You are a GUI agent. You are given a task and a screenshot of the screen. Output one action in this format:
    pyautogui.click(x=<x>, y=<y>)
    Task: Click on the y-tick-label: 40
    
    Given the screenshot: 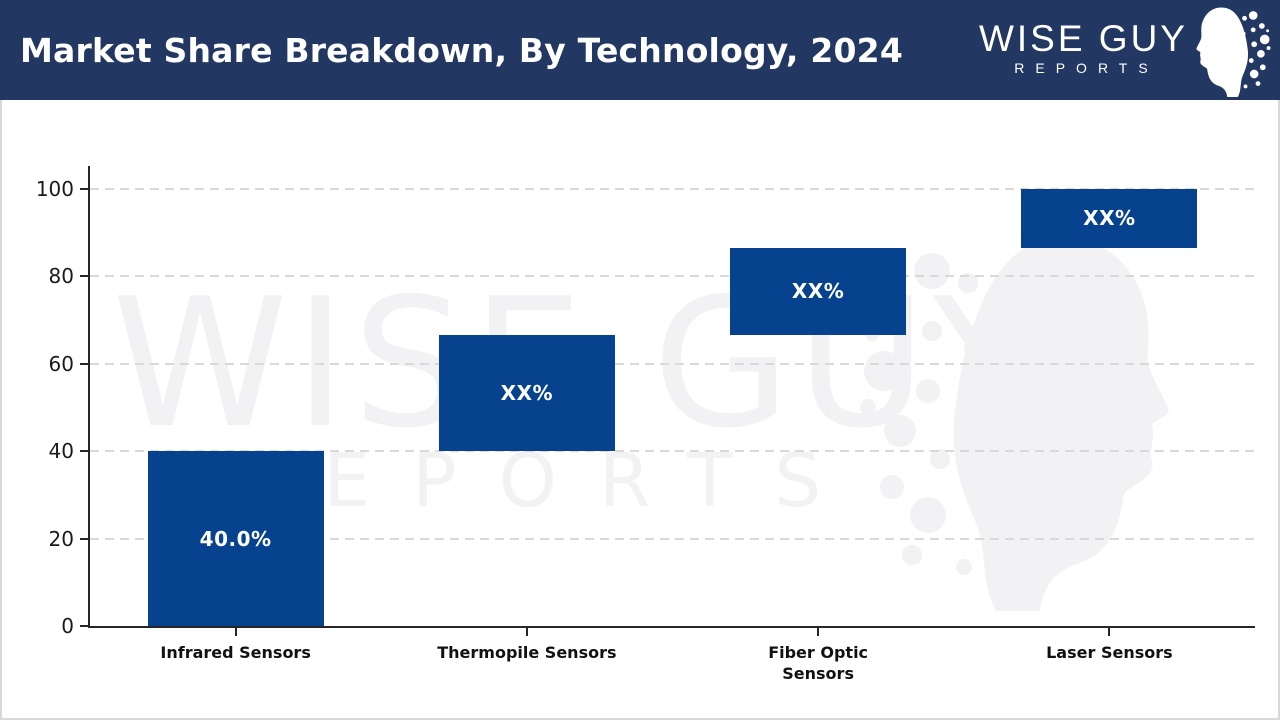 What is the action you would take?
    pyautogui.click(x=61, y=451)
    